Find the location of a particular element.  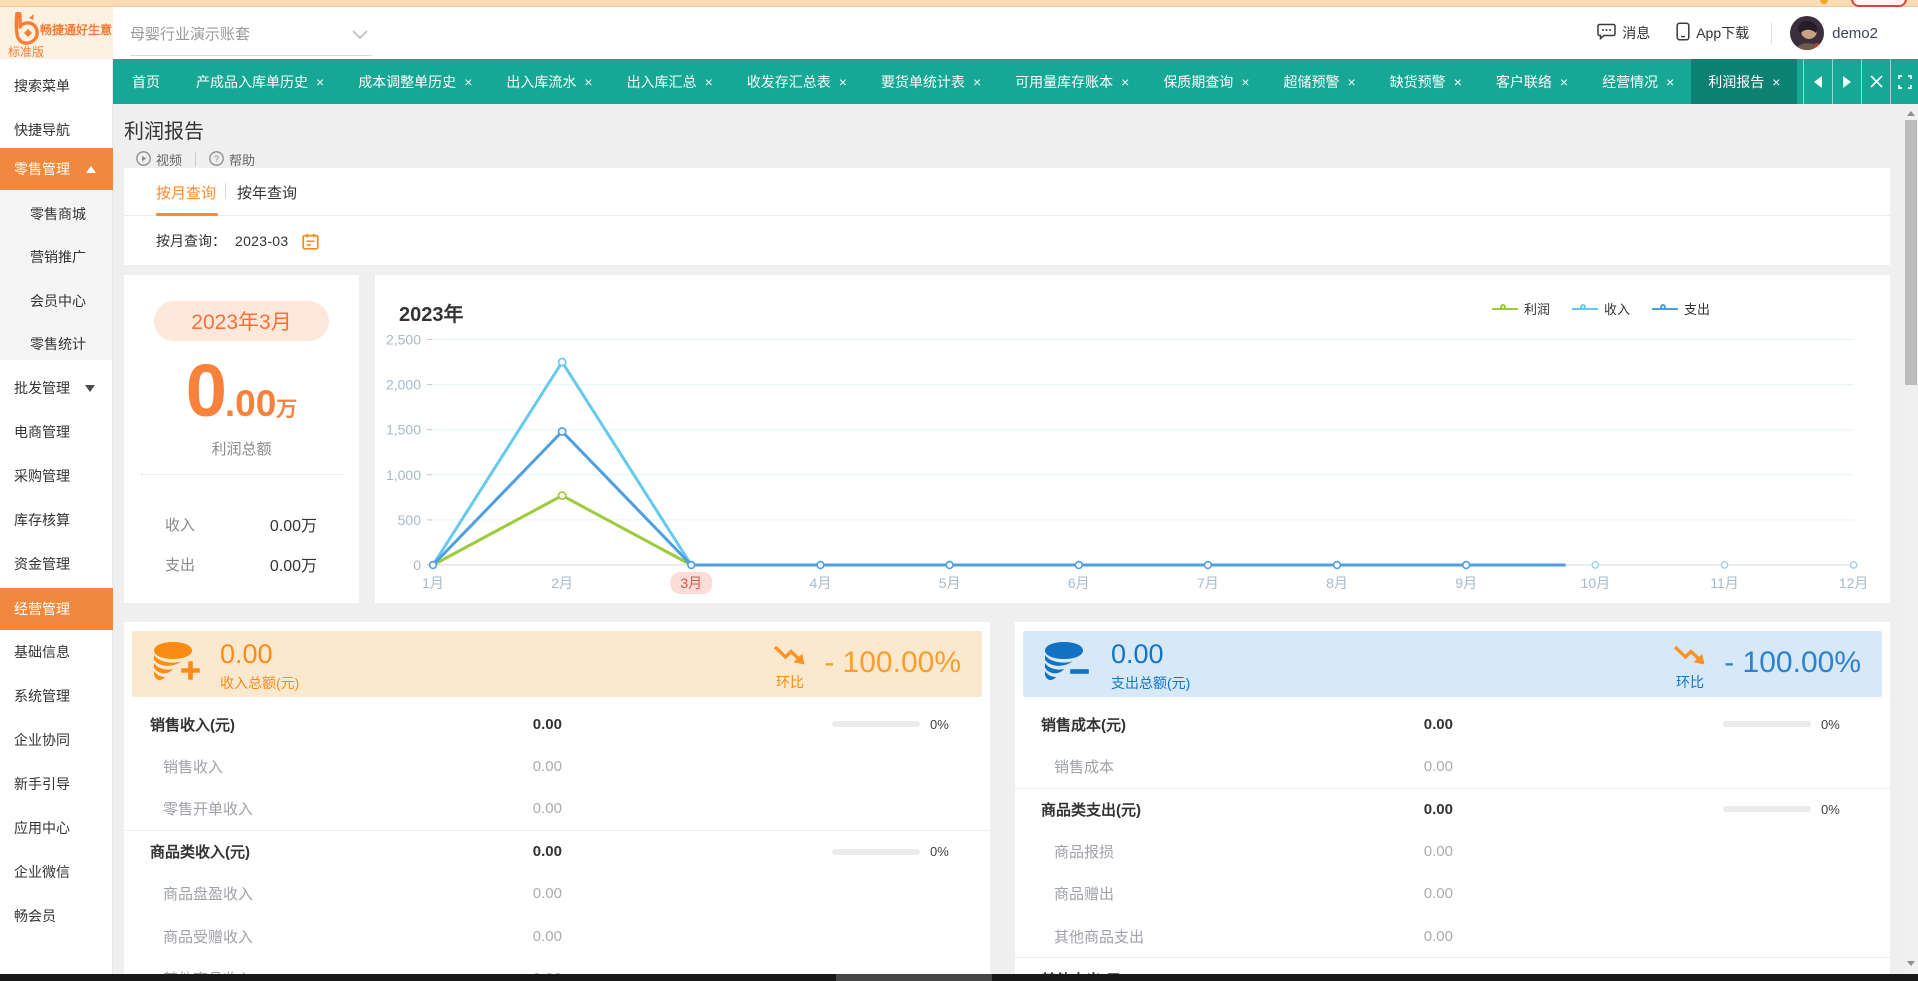

open-tab-label: 经营情况 is located at coordinates (1630, 81).